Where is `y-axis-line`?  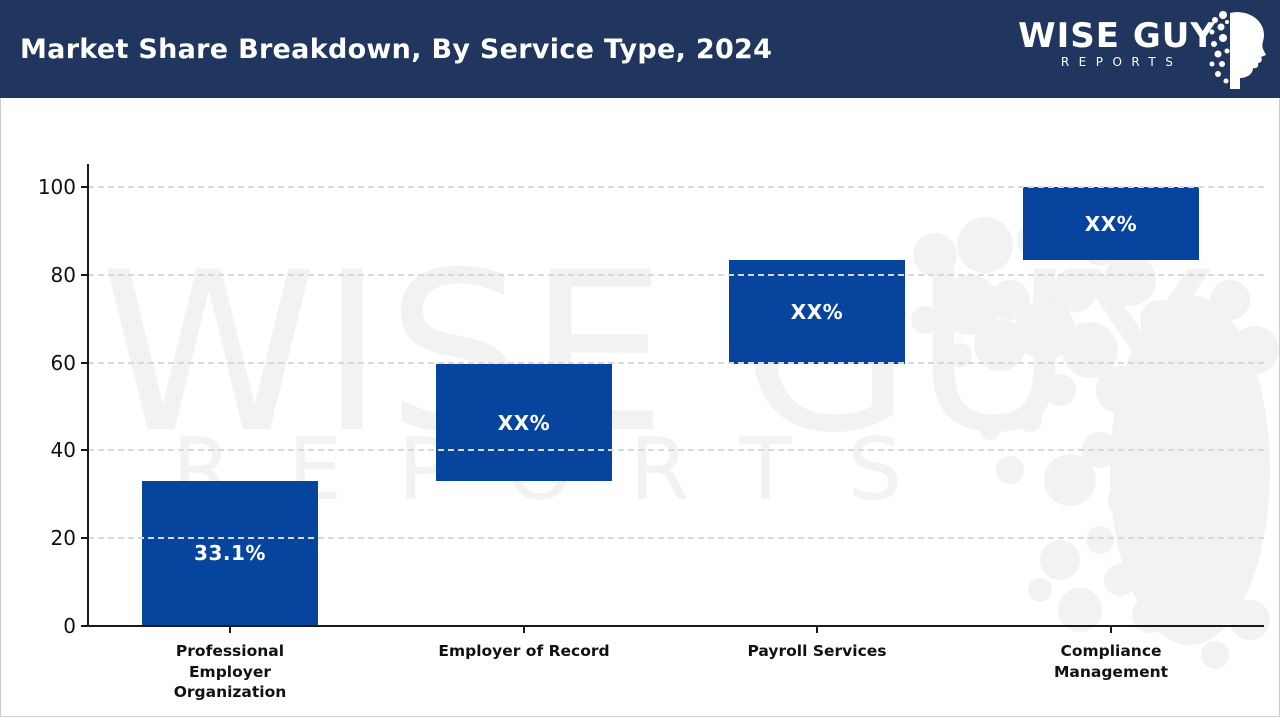 y-axis-line is located at coordinates (88, 395).